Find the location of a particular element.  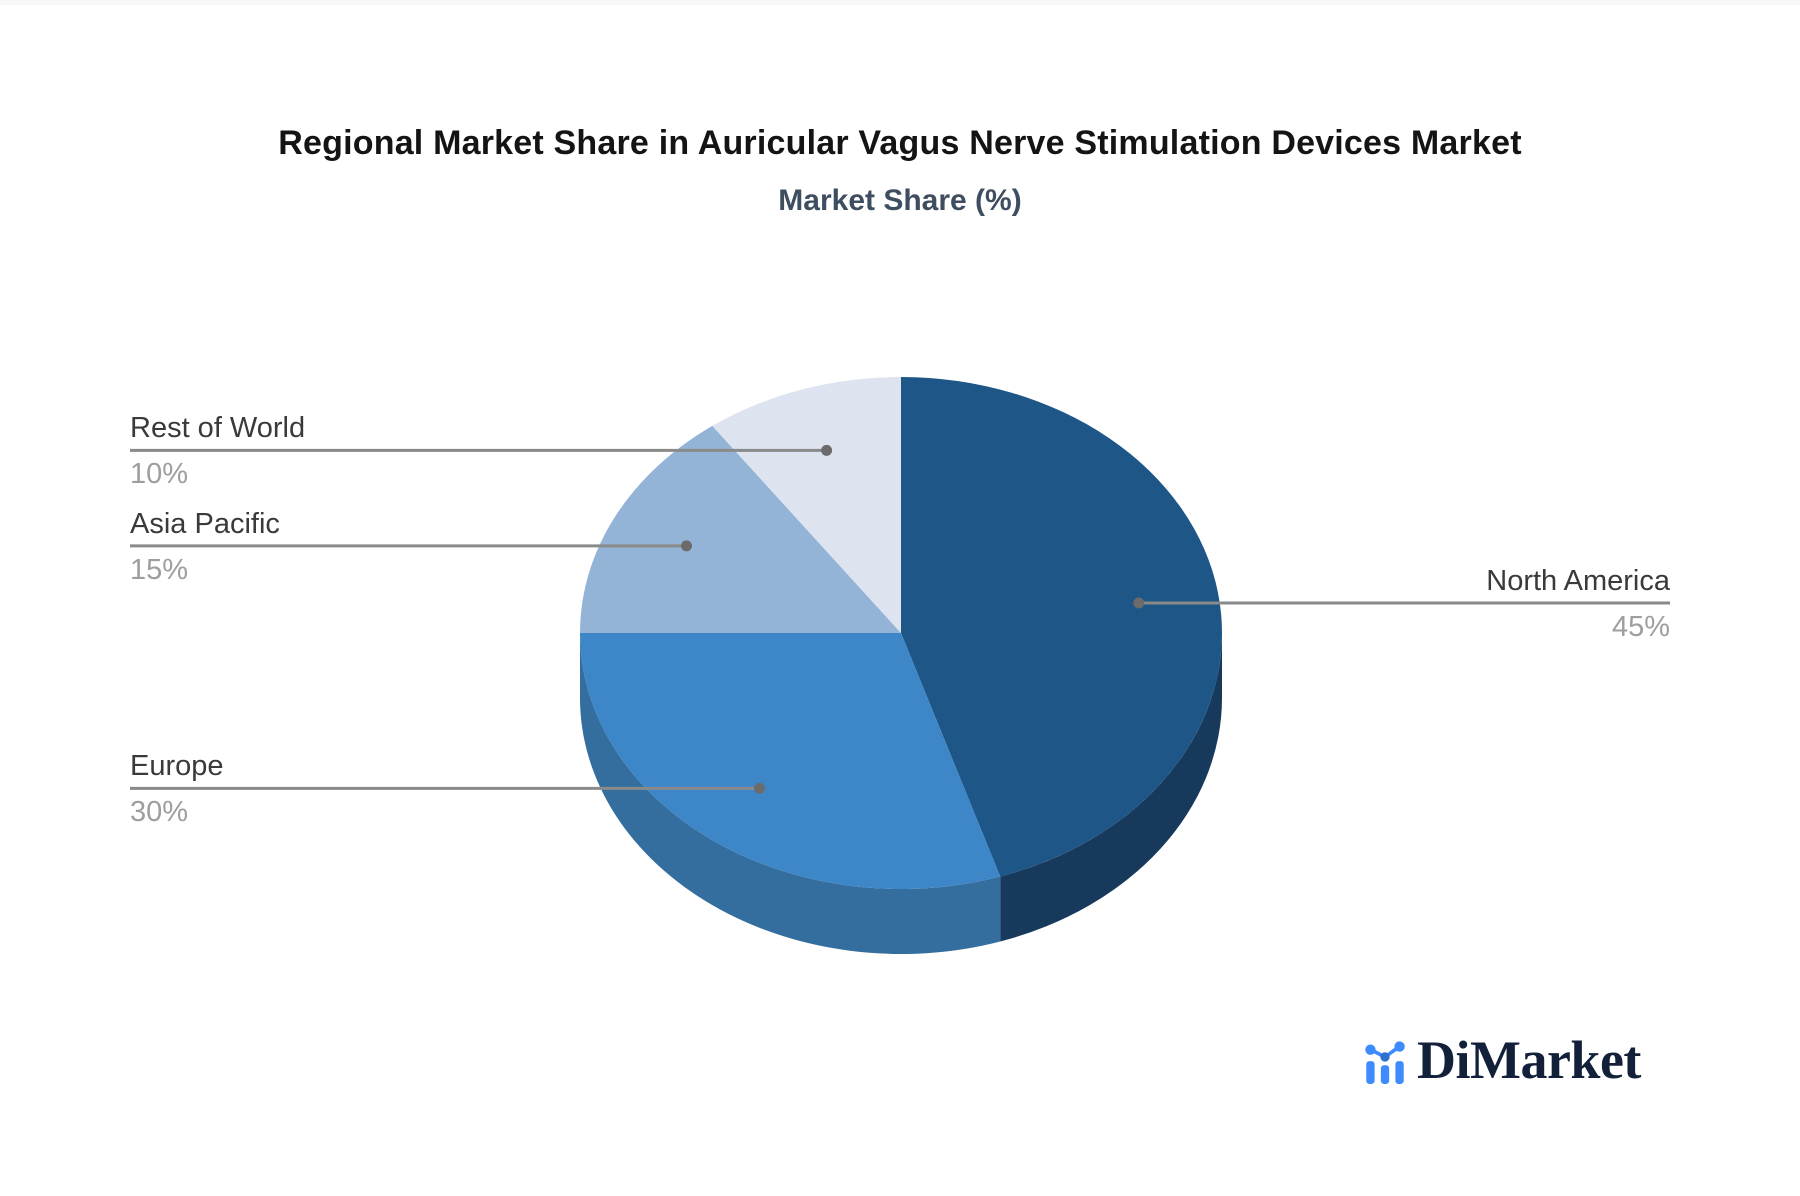

brand-logo: DiMarket is located at coordinates (1502, 1060).